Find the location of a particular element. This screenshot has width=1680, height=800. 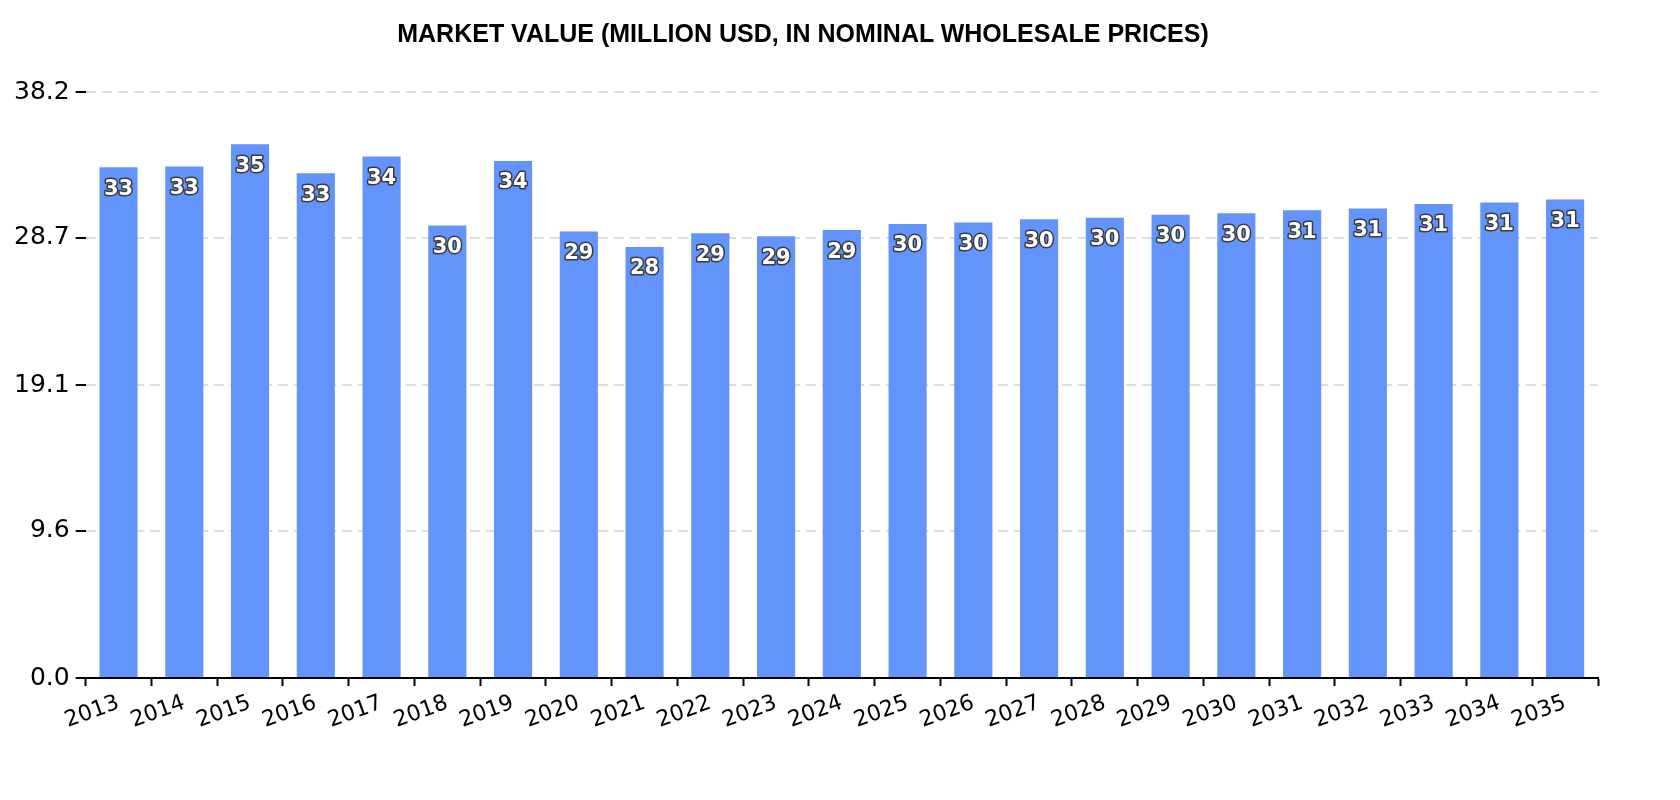

y-tick-label: 9.6 is located at coordinates (49, 529).